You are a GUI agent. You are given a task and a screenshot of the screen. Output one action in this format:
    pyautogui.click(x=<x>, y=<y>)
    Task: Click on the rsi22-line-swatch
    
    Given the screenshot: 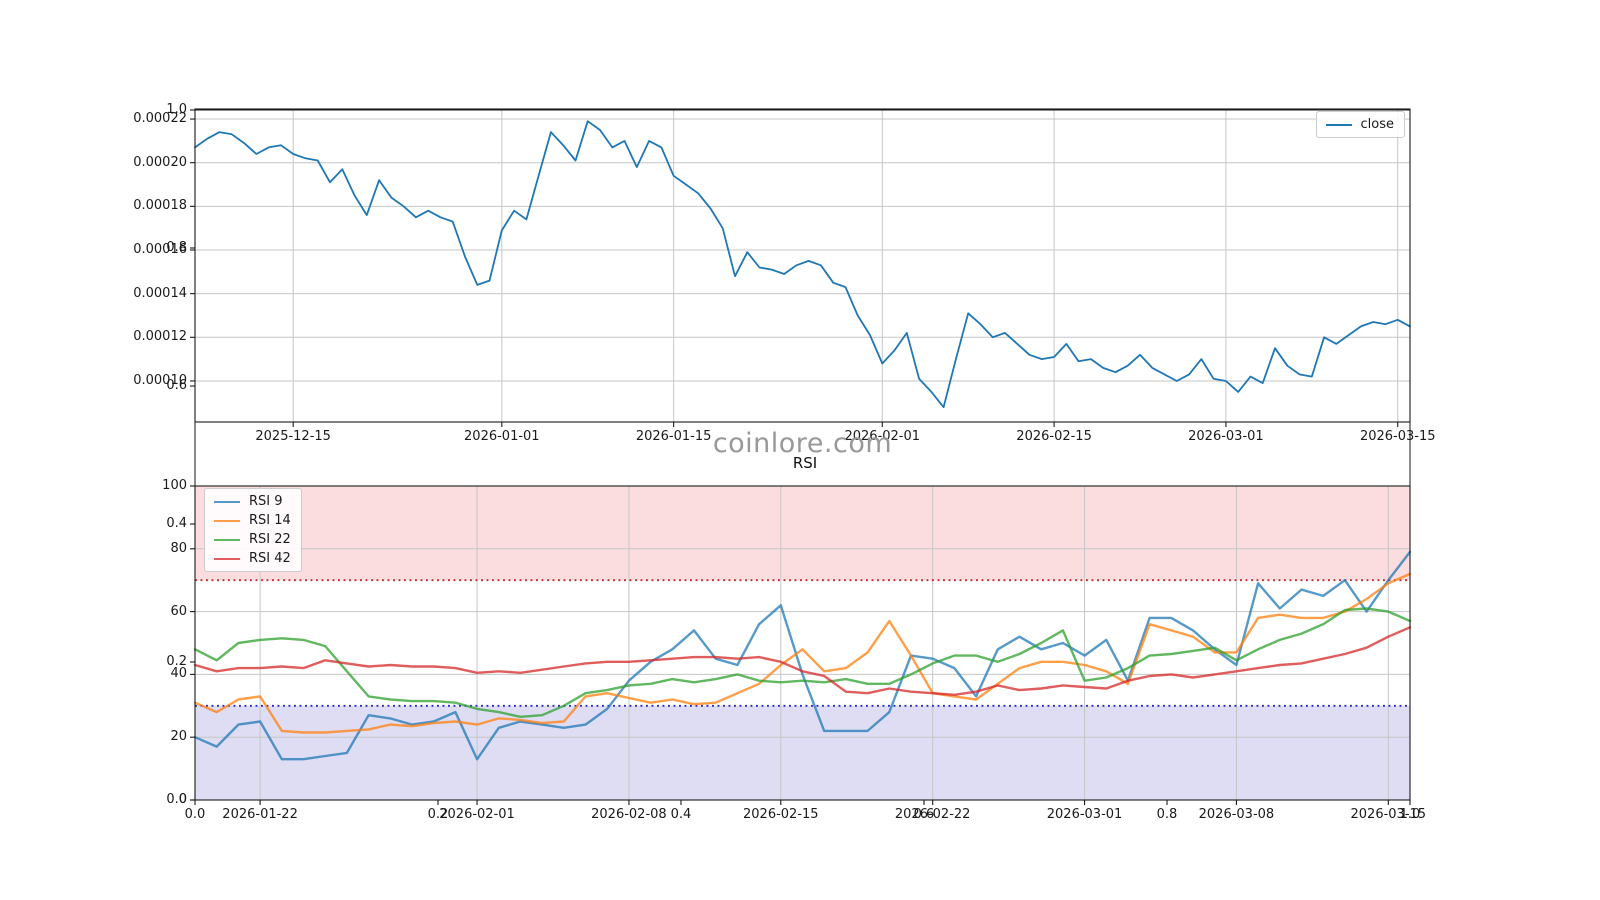 What is the action you would take?
    pyautogui.click(x=227, y=539)
    